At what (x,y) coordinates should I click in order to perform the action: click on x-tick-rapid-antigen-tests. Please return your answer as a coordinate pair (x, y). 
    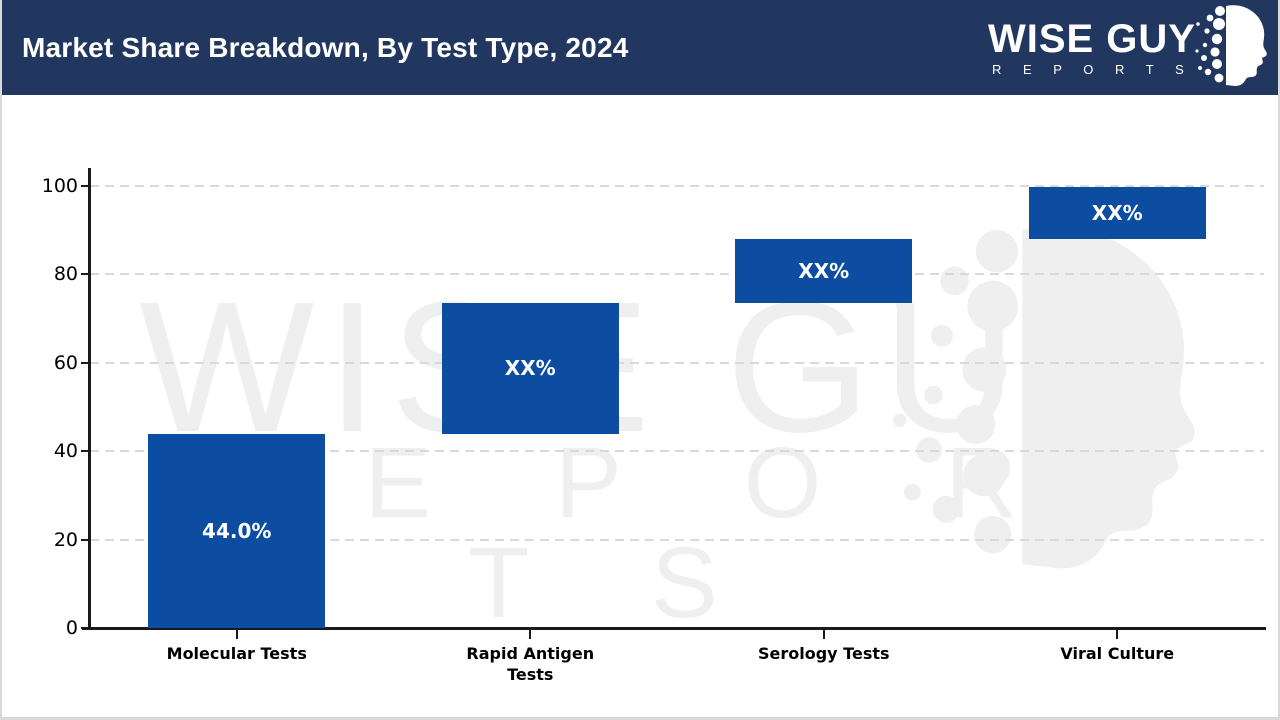
    Looking at the image, I should click on (530, 634).